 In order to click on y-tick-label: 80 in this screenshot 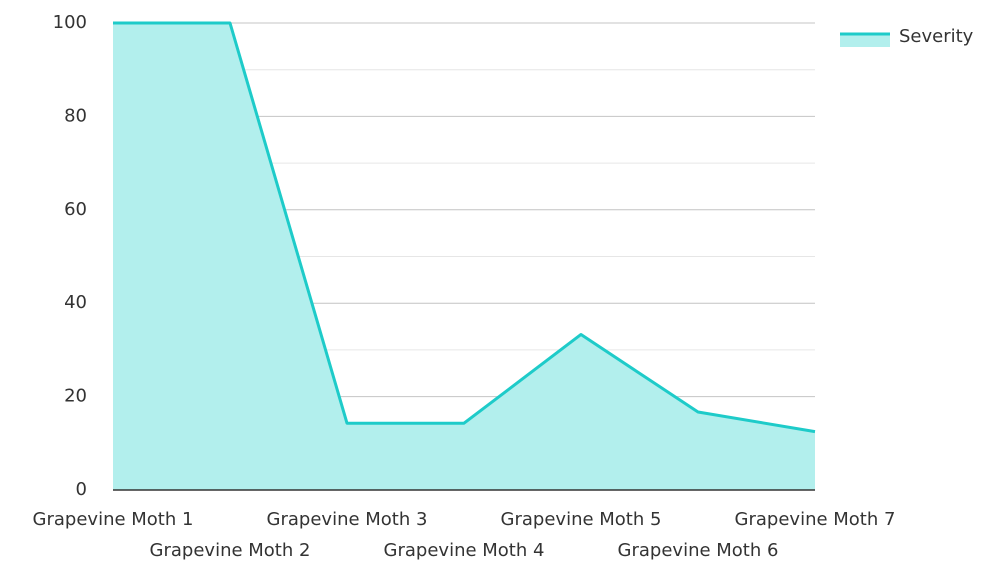, I will do `click(75, 115)`.